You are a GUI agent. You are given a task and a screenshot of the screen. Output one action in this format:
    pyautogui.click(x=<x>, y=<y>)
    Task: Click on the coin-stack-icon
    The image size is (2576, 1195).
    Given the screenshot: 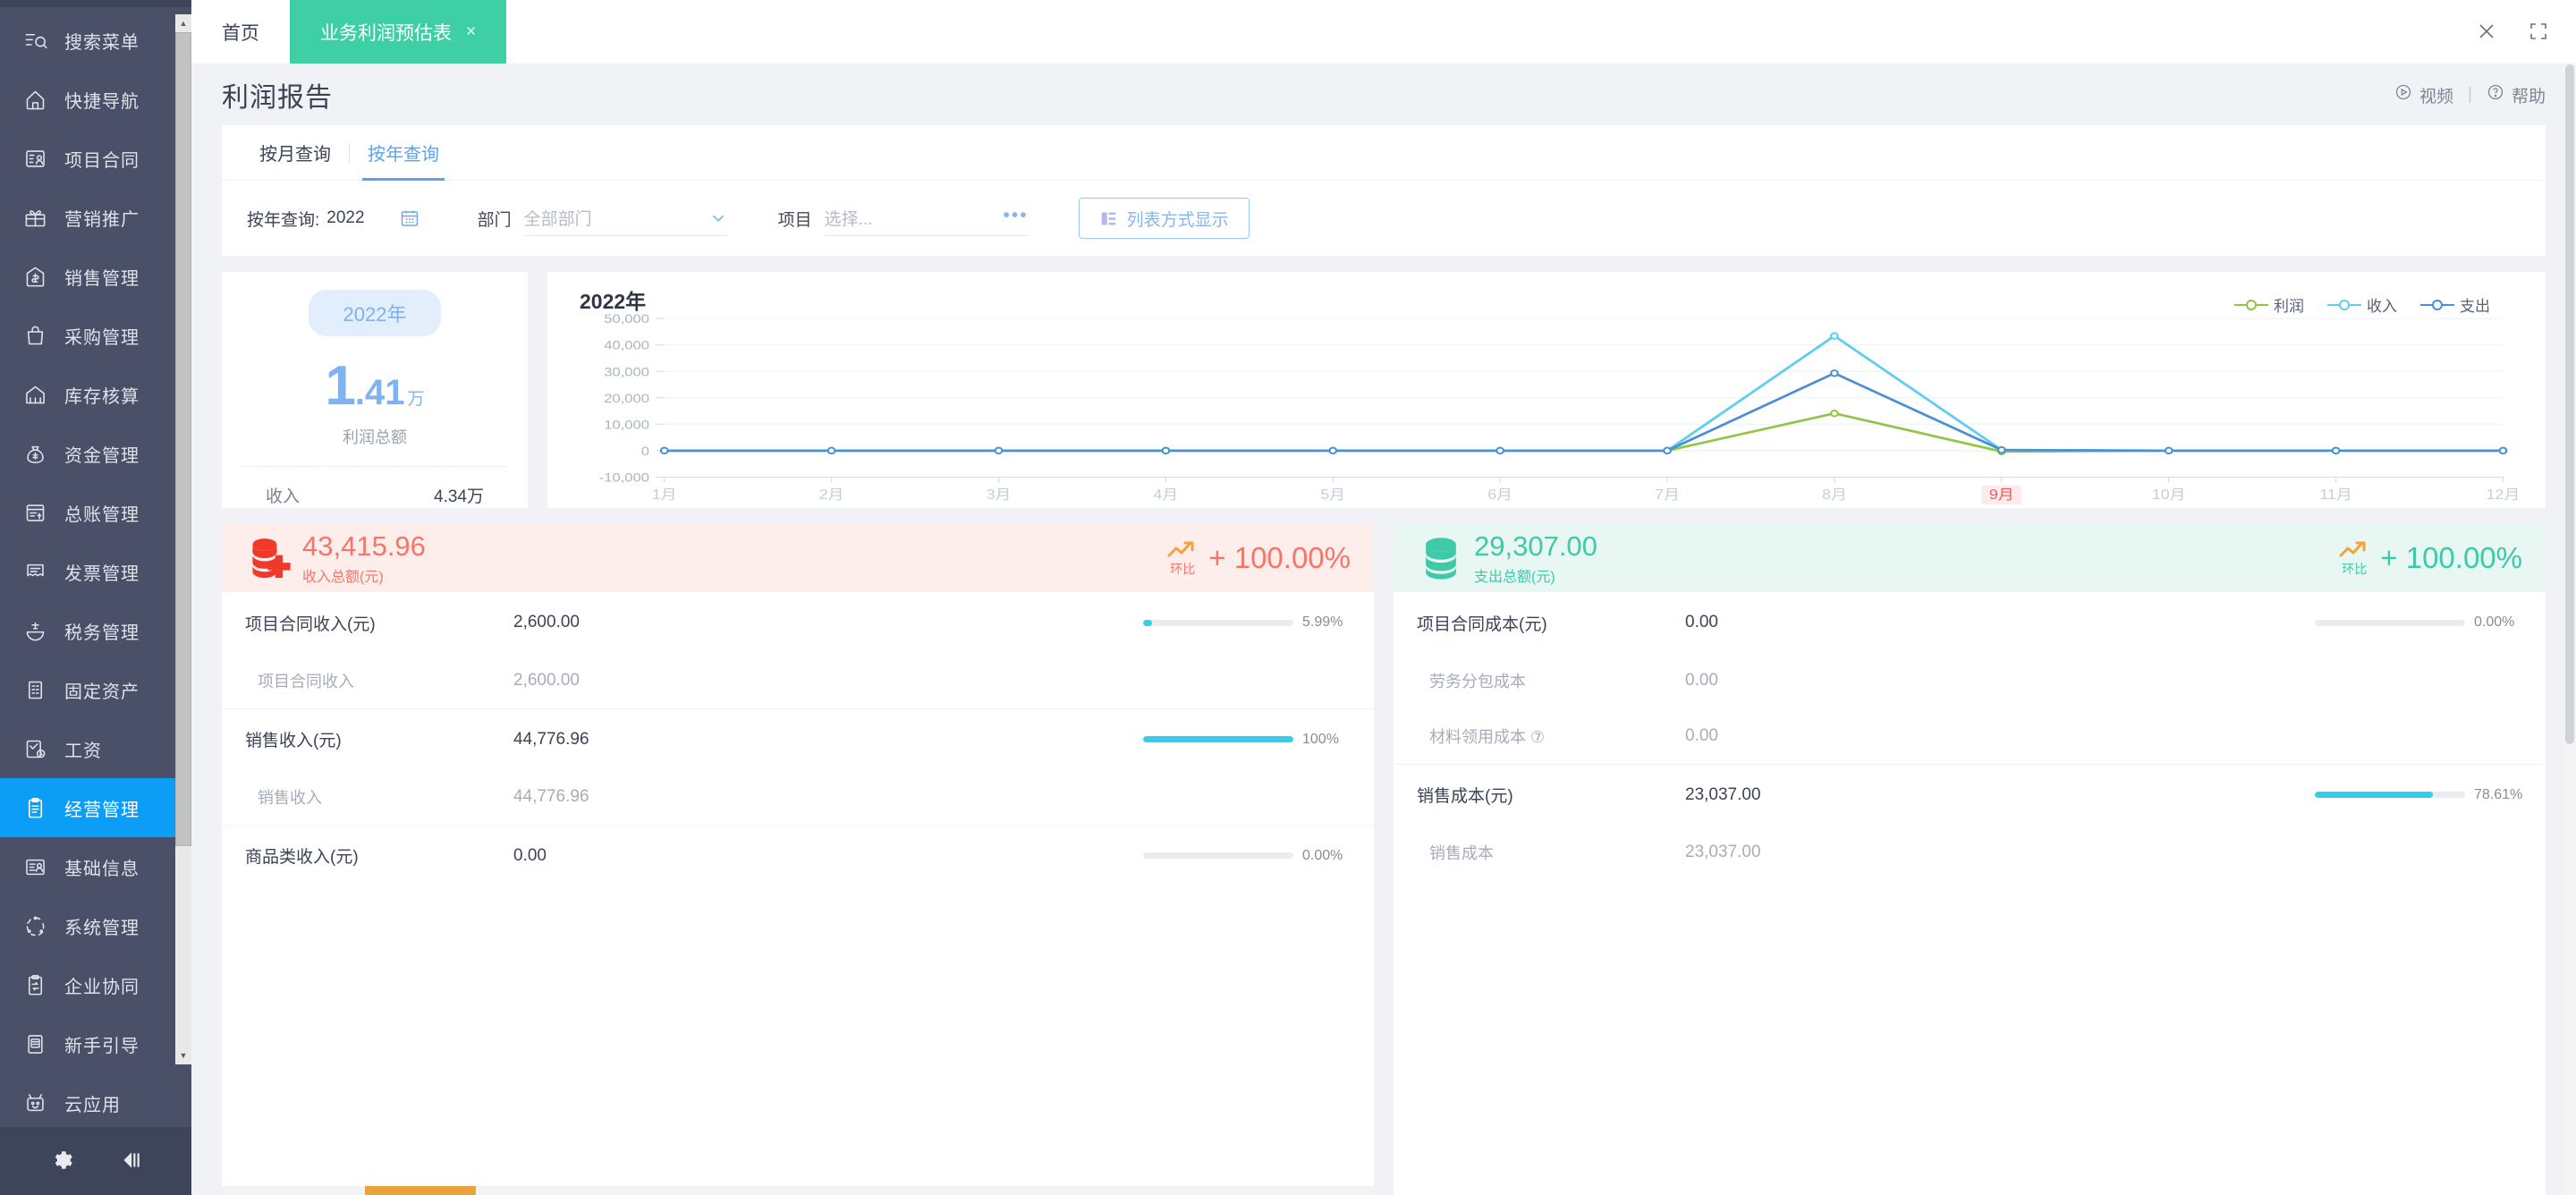 What is the action you would take?
    pyautogui.click(x=1441, y=559)
    